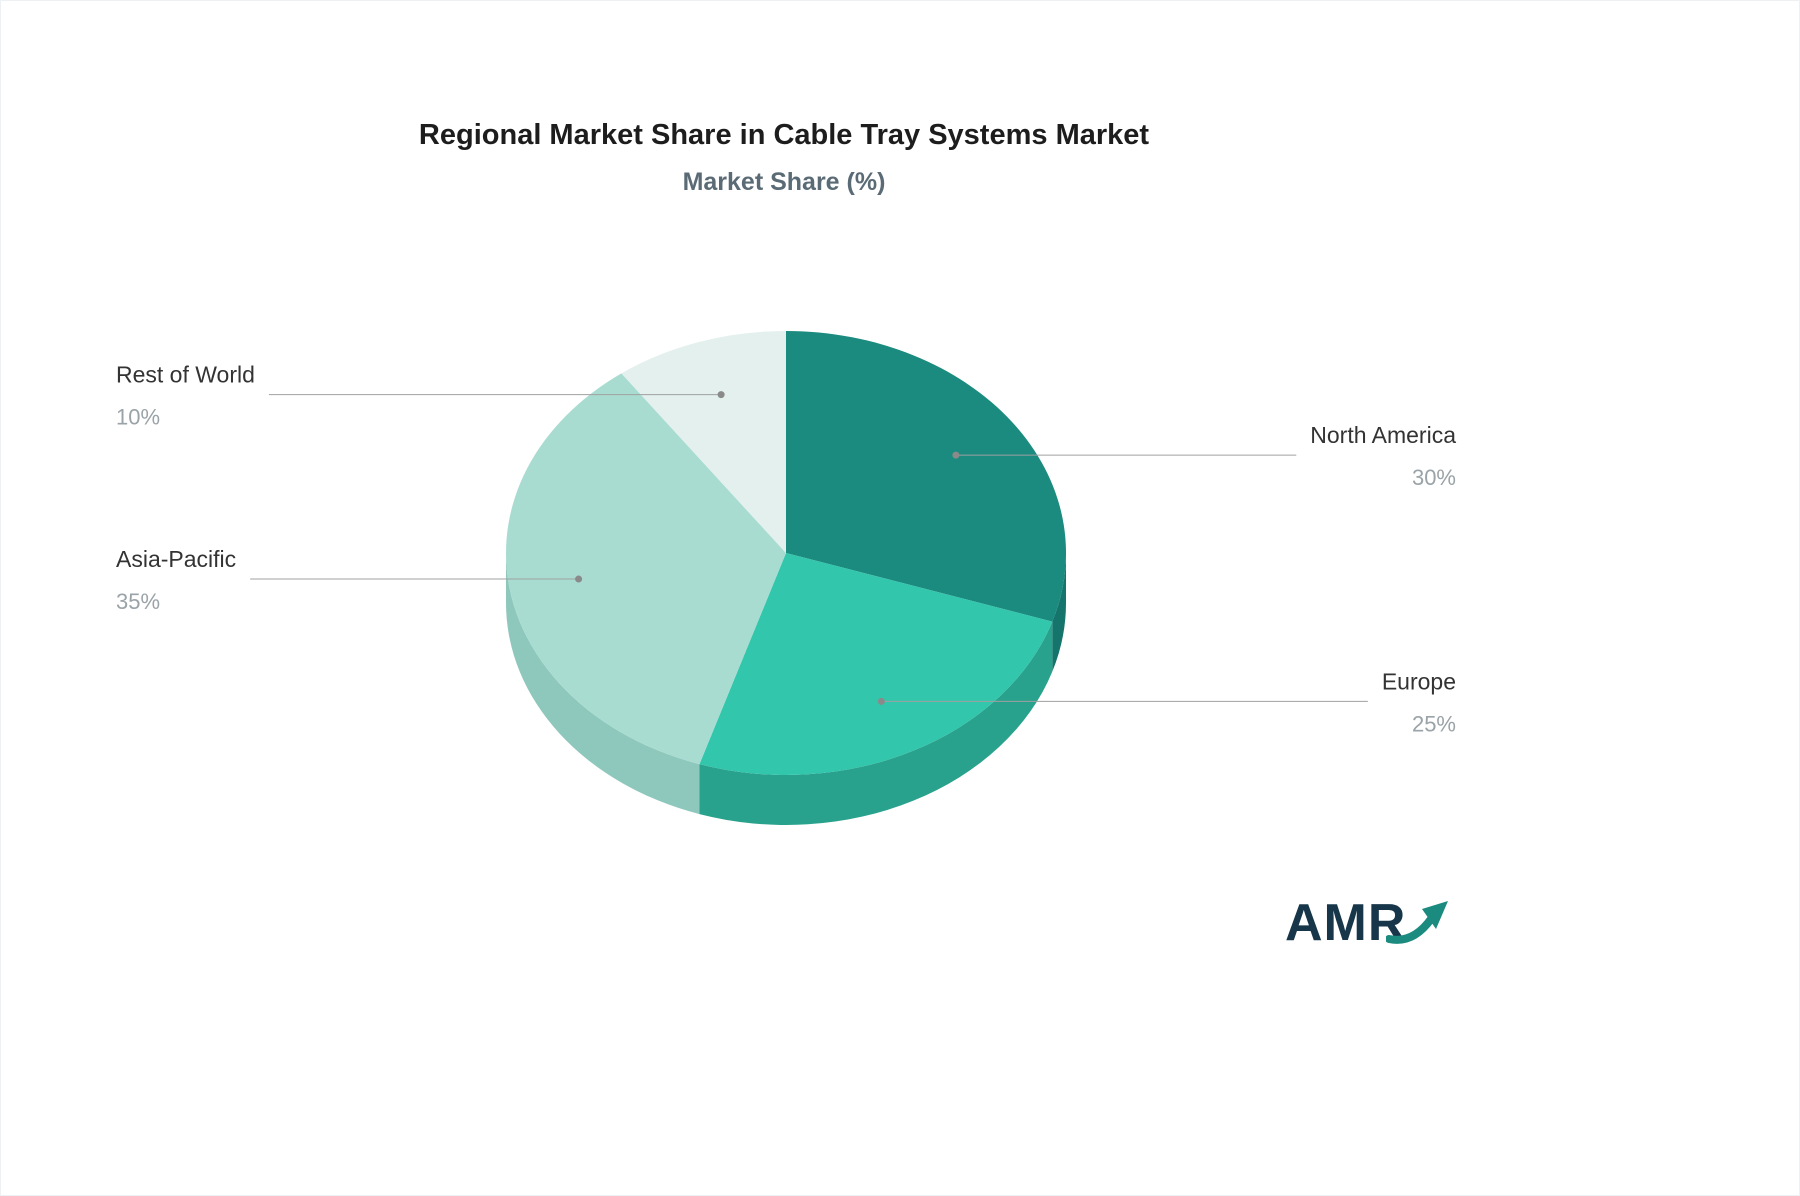 This screenshot has height=1196, width=1800. Describe the element at coordinates (881, 701) in the screenshot. I see `leader-dot-europe` at that location.